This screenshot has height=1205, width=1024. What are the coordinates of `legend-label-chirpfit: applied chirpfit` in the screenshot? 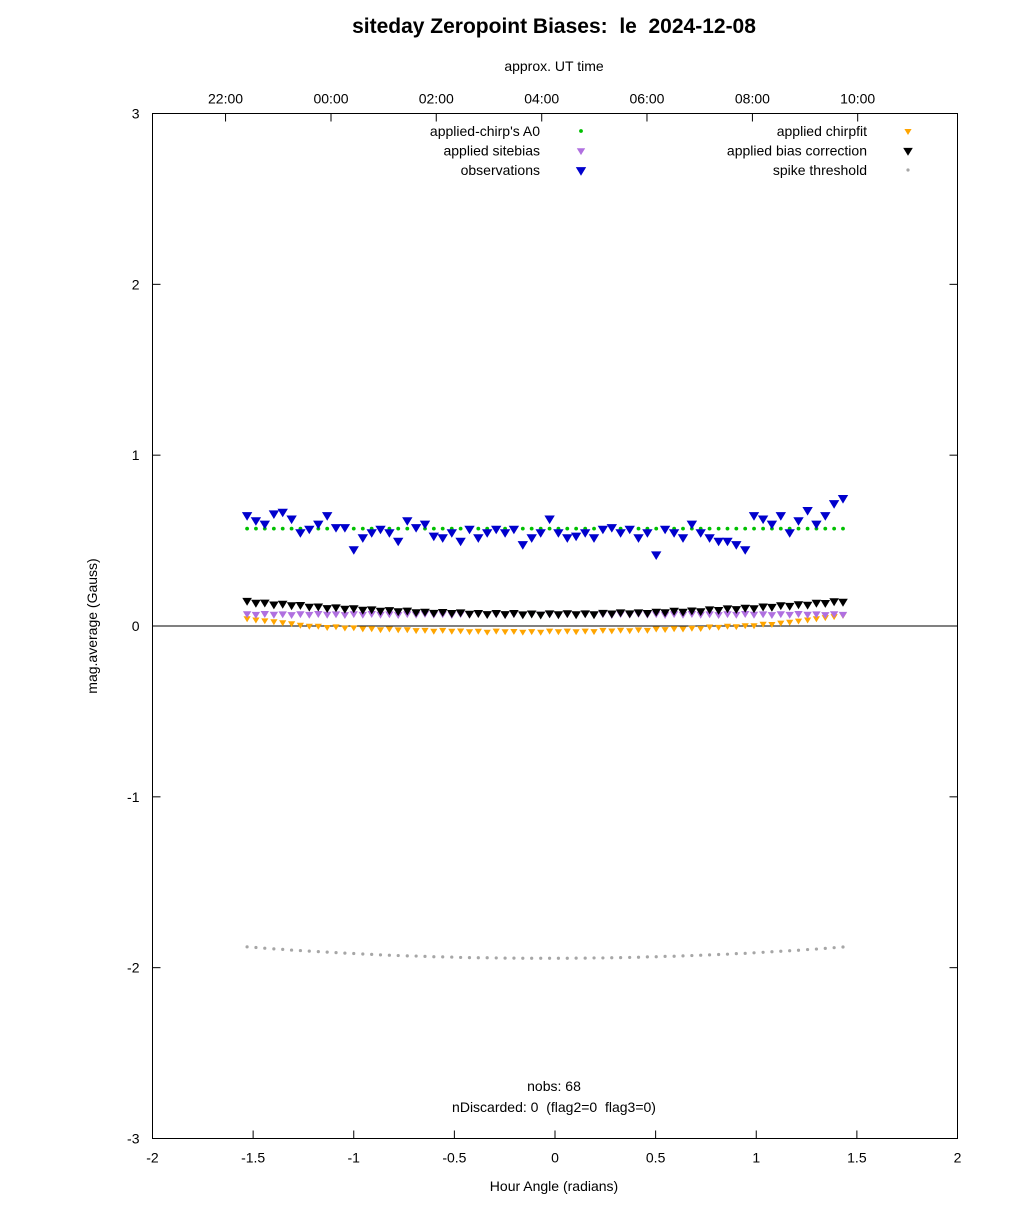 It's located at (822, 131).